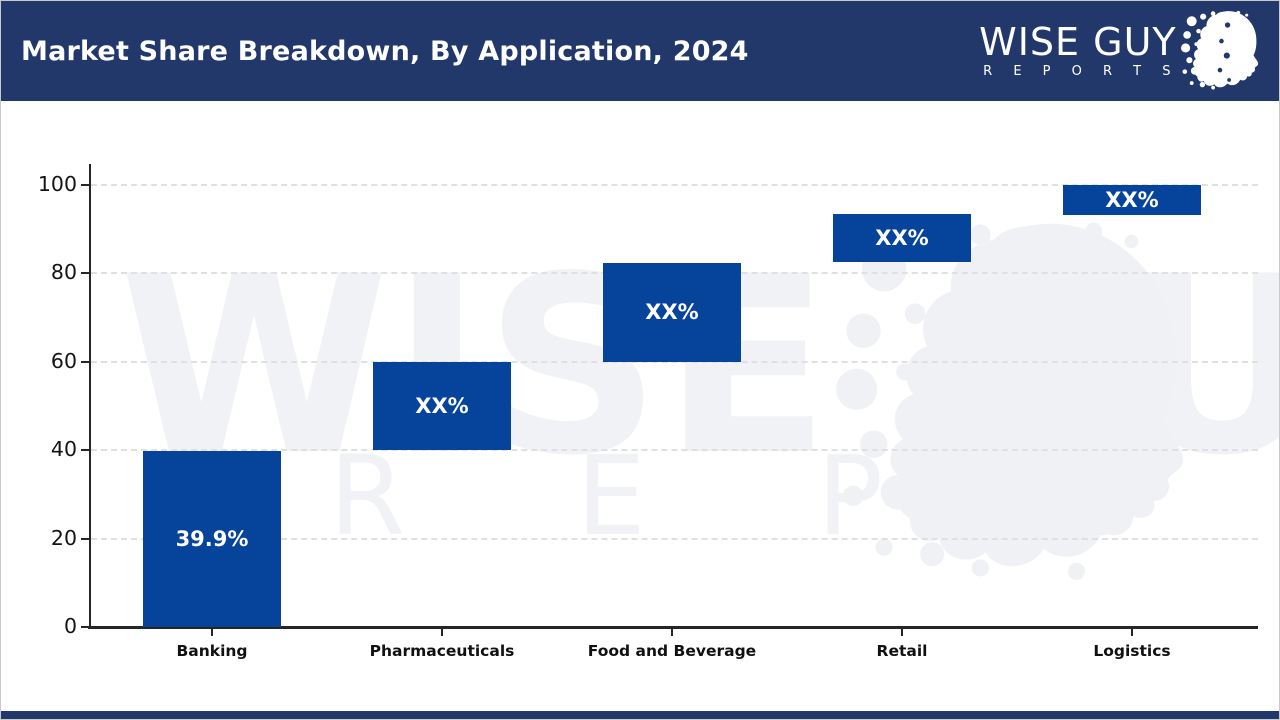 This screenshot has width=1280, height=720. What do you see at coordinates (672, 651) in the screenshot?
I see `x-tick-label-2: Food and Beverage` at bounding box center [672, 651].